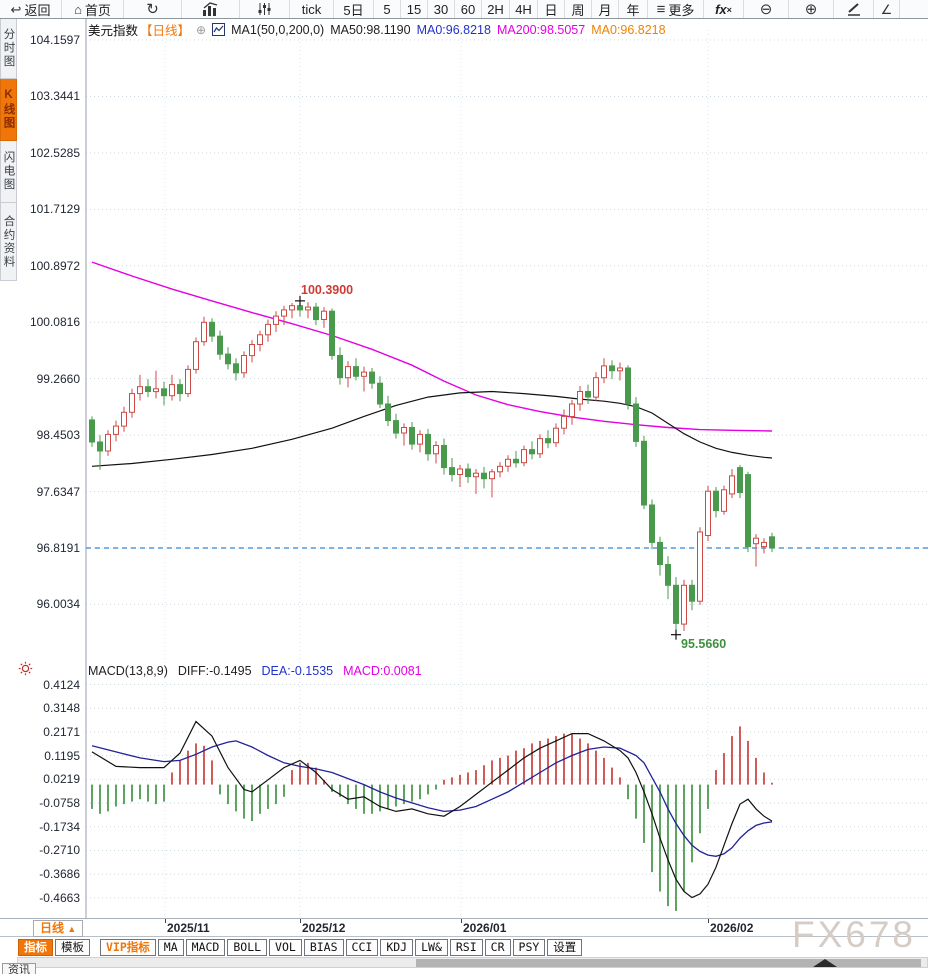  What do you see at coordinates (382, 671) in the screenshot?
I see `macd-value: MACD:0.0081` at bounding box center [382, 671].